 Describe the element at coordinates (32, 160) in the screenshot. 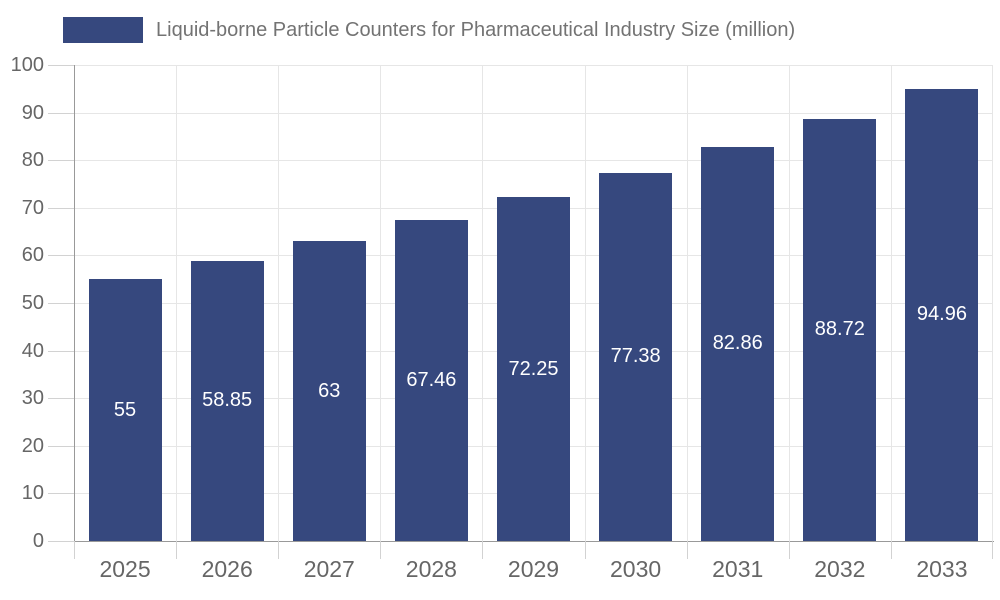

I see `y-tick-label: 80` at that location.